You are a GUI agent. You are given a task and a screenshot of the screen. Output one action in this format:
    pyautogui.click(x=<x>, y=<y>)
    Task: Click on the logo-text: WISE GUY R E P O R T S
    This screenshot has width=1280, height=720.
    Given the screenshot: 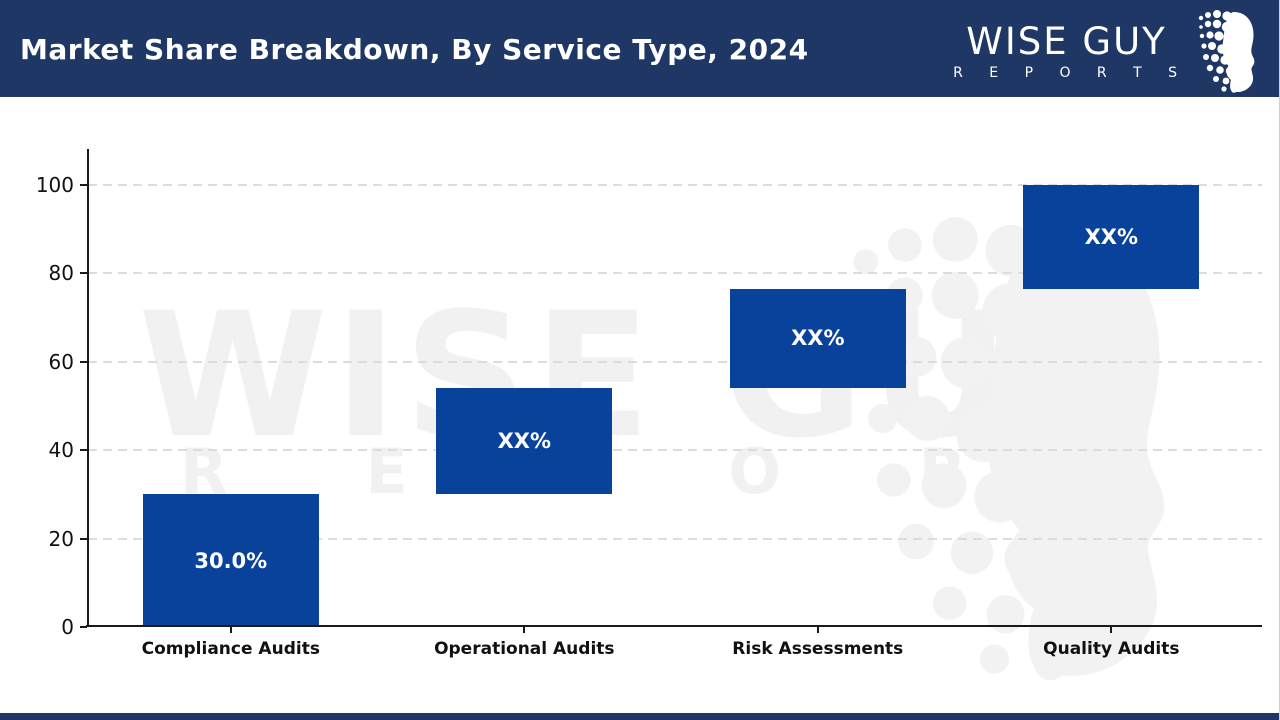 What is the action you would take?
    pyautogui.click(x=1066, y=50)
    